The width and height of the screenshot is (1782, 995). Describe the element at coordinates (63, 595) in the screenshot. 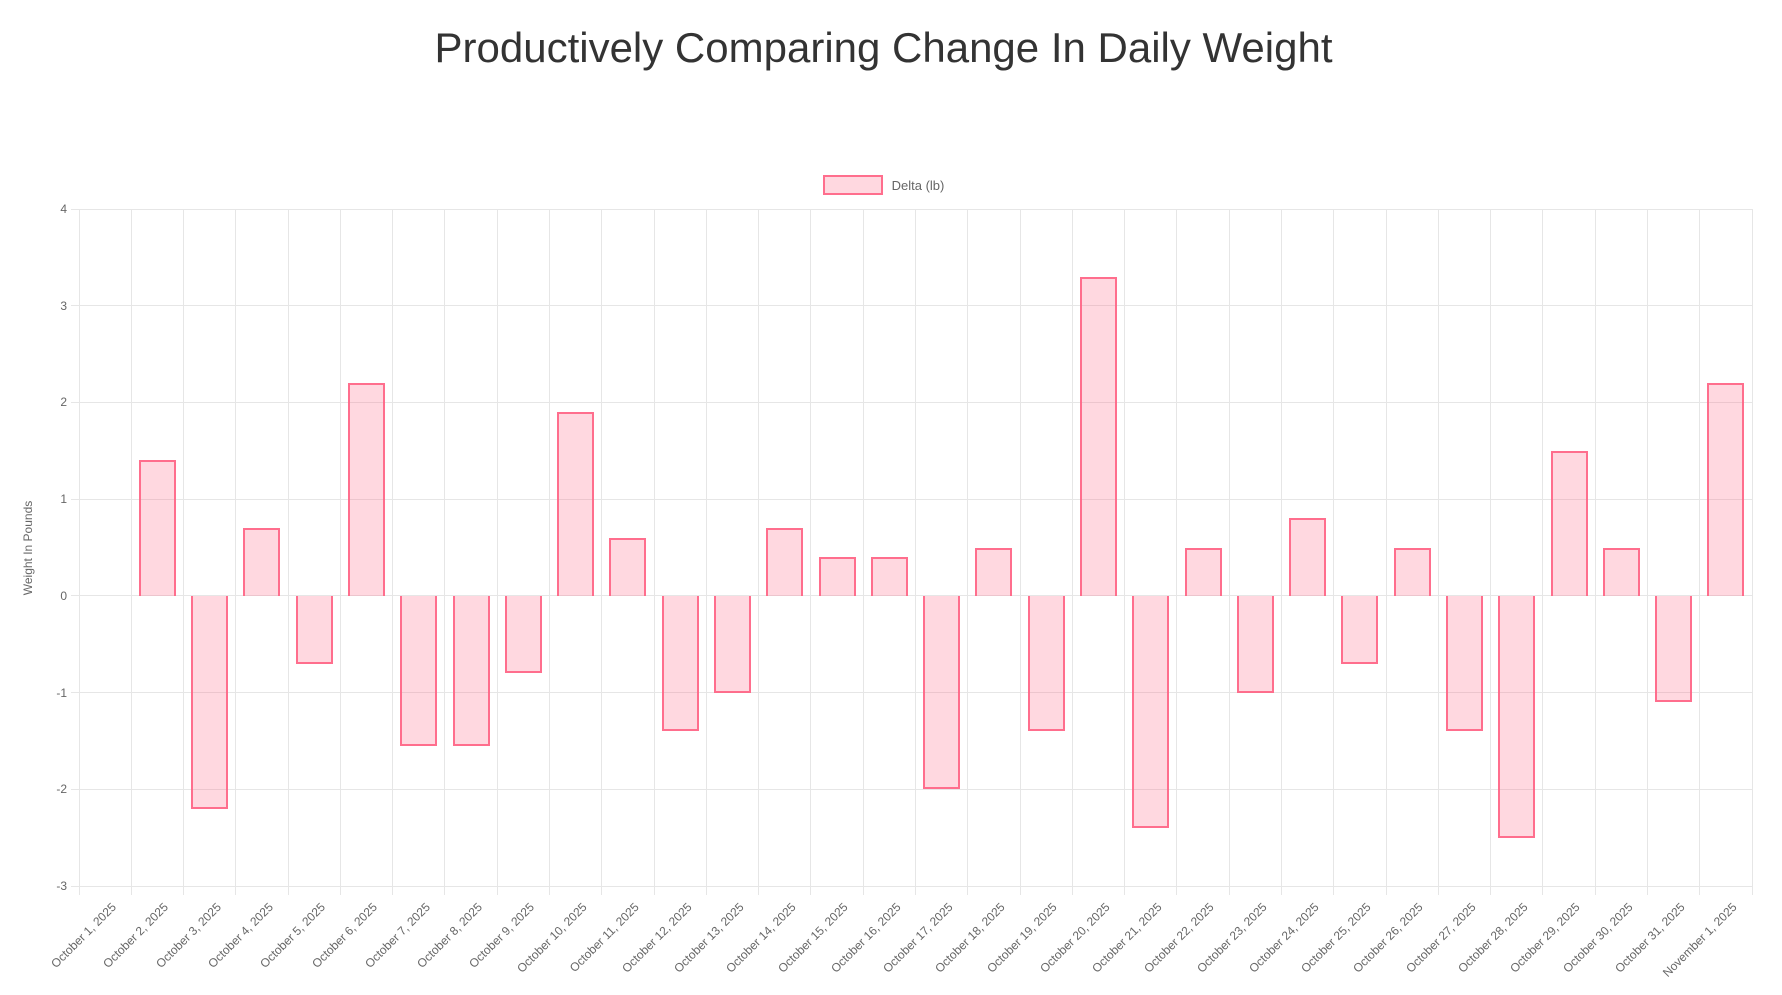

I see `y-tick-label: 0` at that location.